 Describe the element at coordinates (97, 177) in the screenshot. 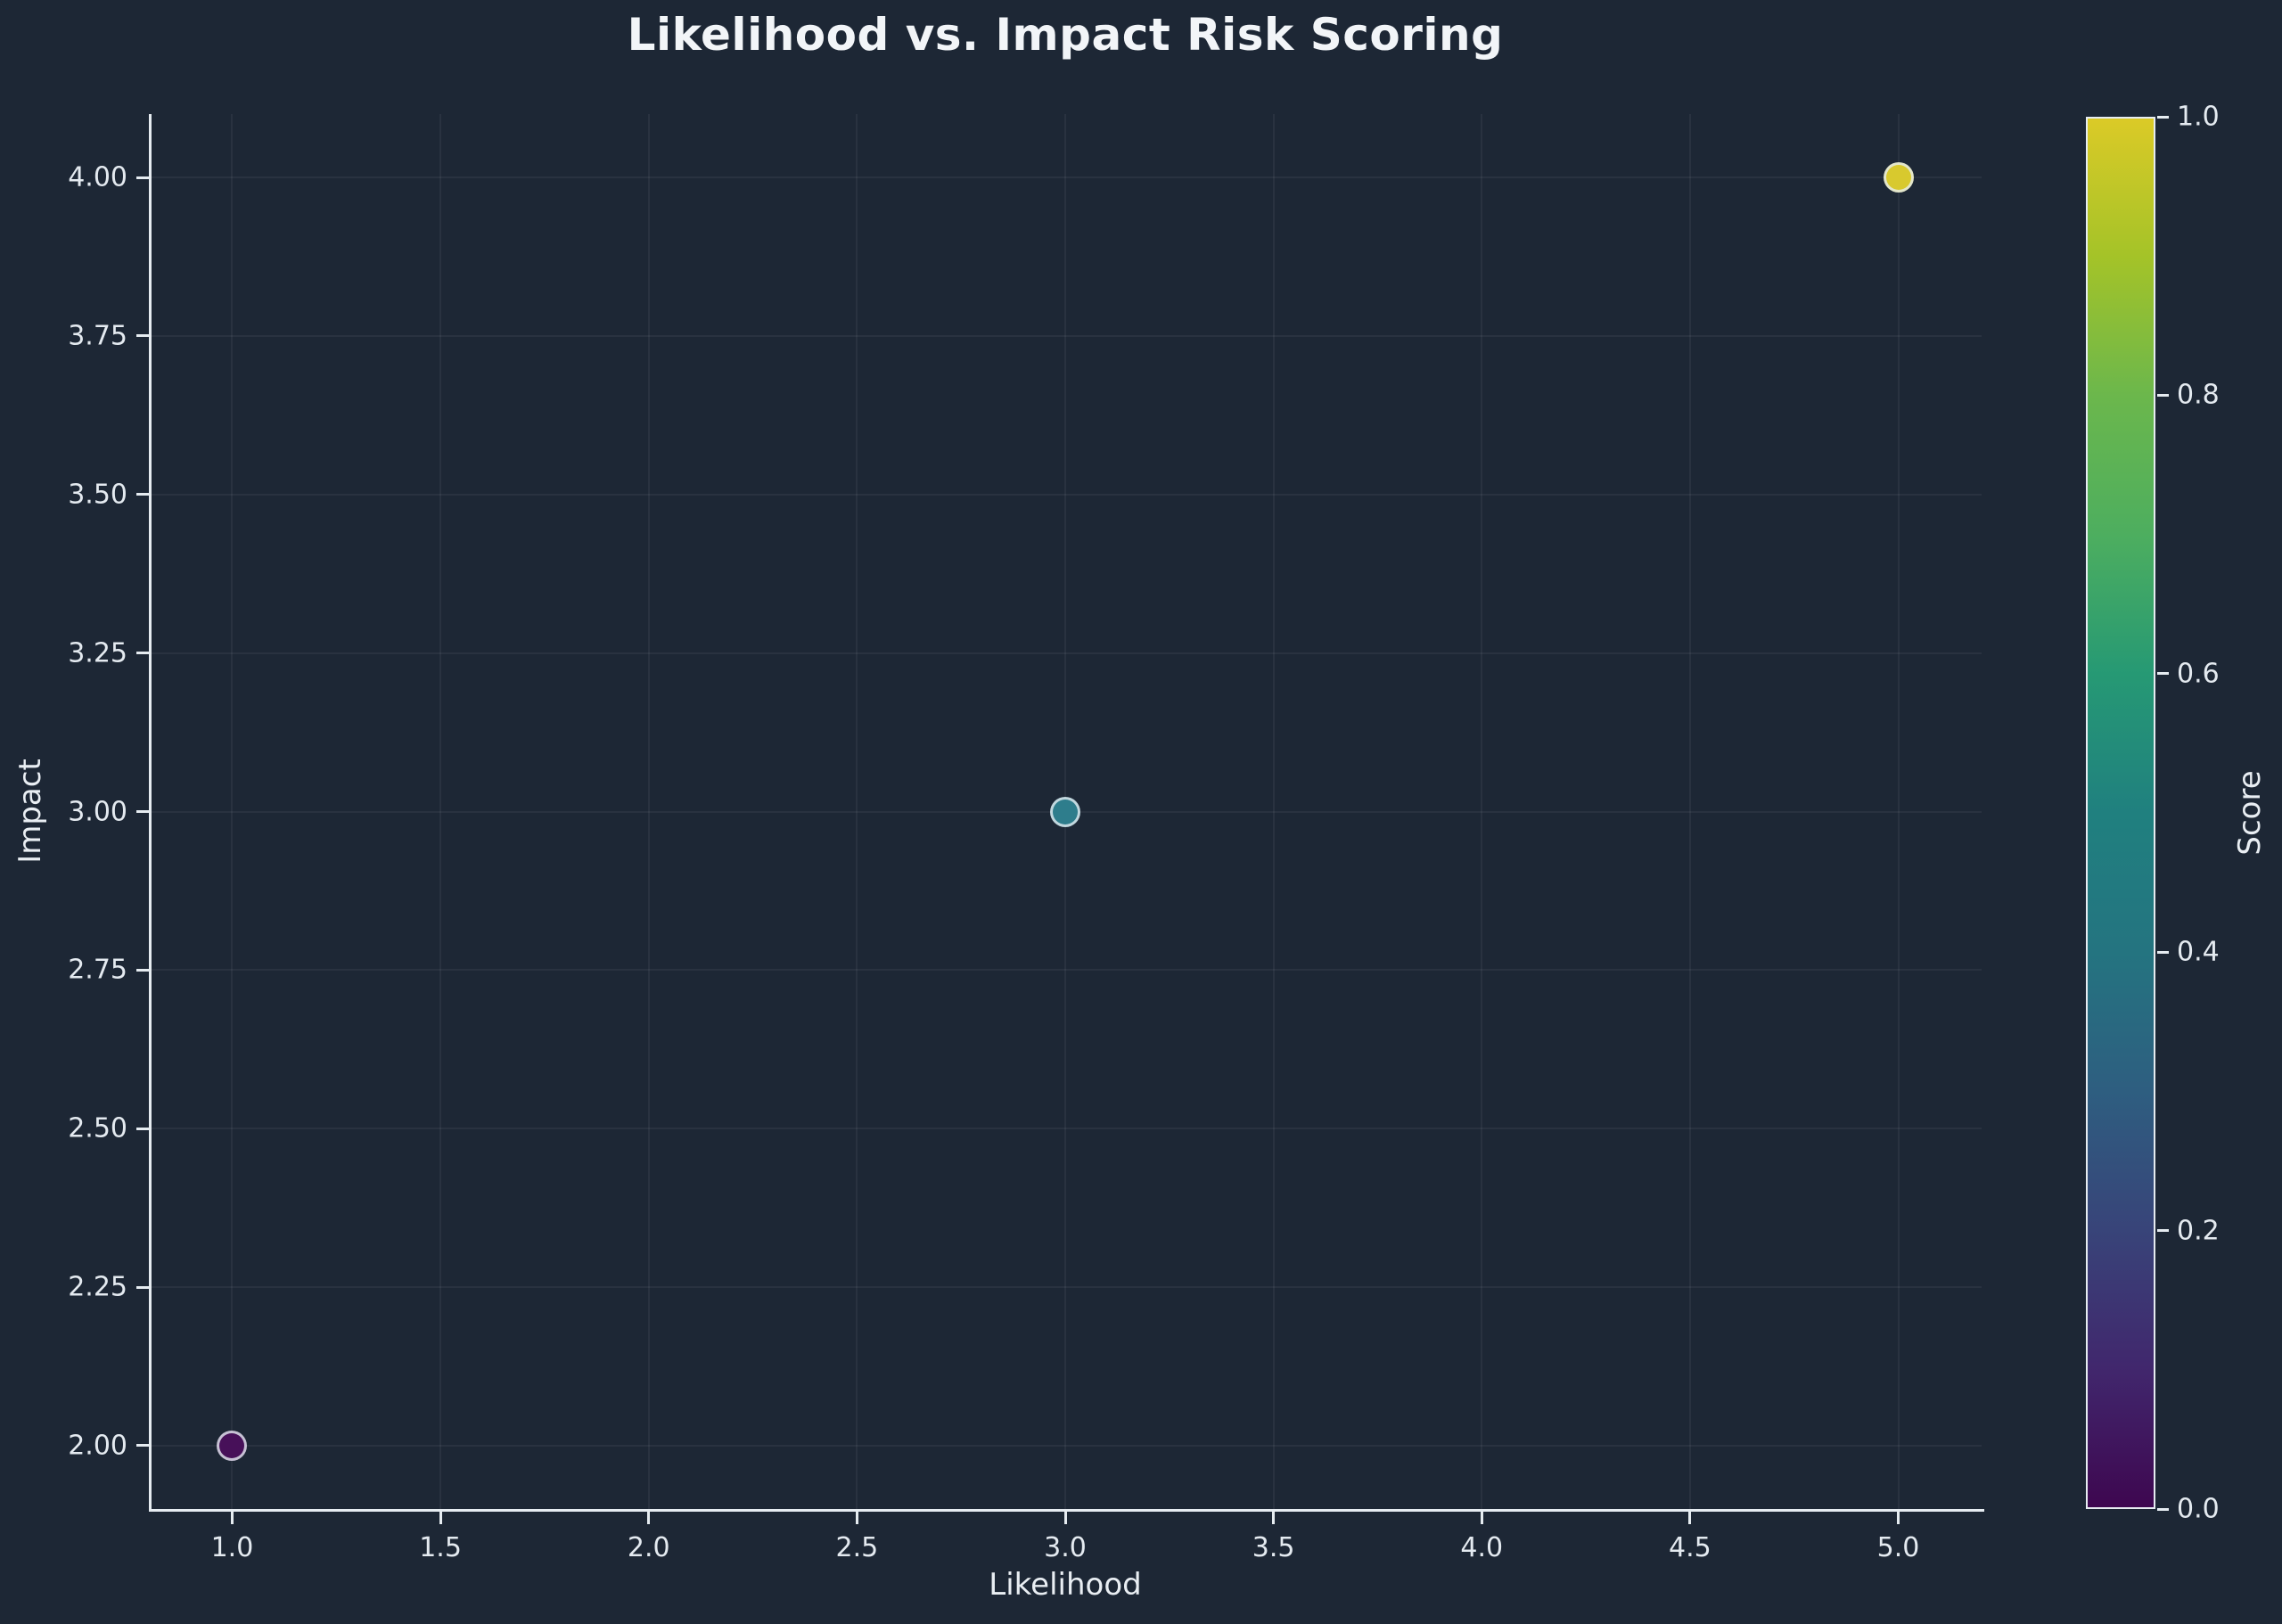

I see `y-tick-label: 4.00` at that location.